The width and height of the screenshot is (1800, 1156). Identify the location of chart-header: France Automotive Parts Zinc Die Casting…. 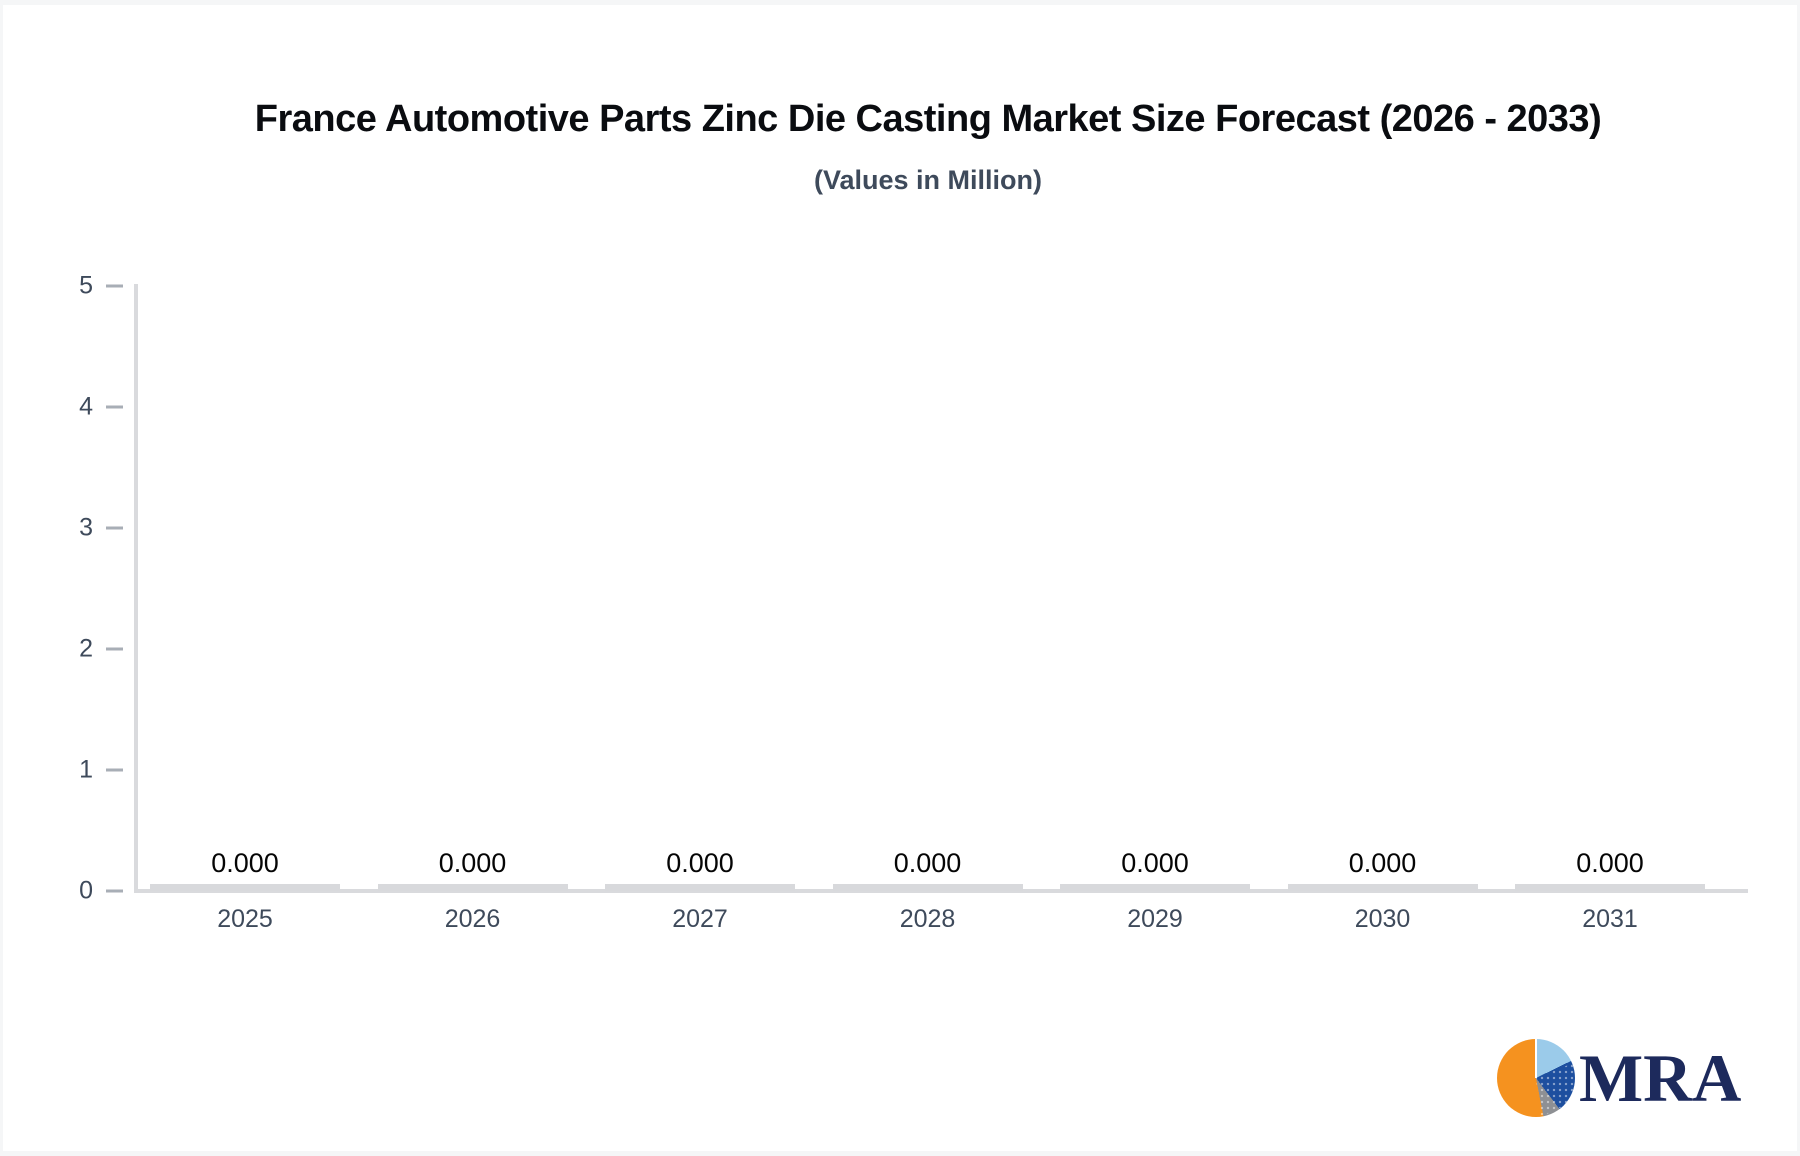
(928, 147).